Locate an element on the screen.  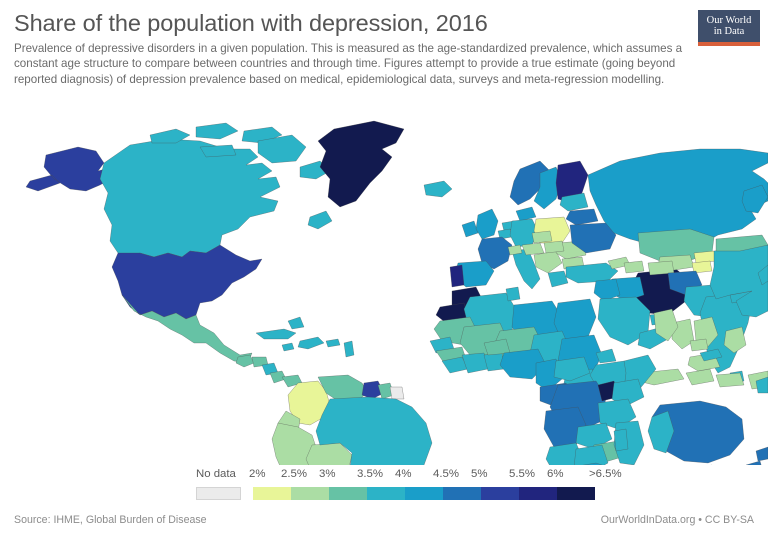
owid-logo: Our World in Data is located at coordinates (729, 28).